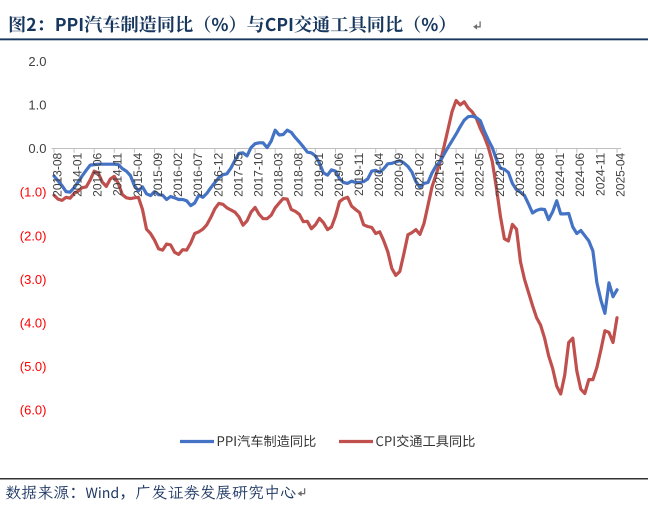  I want to click on svg-text: 2017-10, so click(259, 174).